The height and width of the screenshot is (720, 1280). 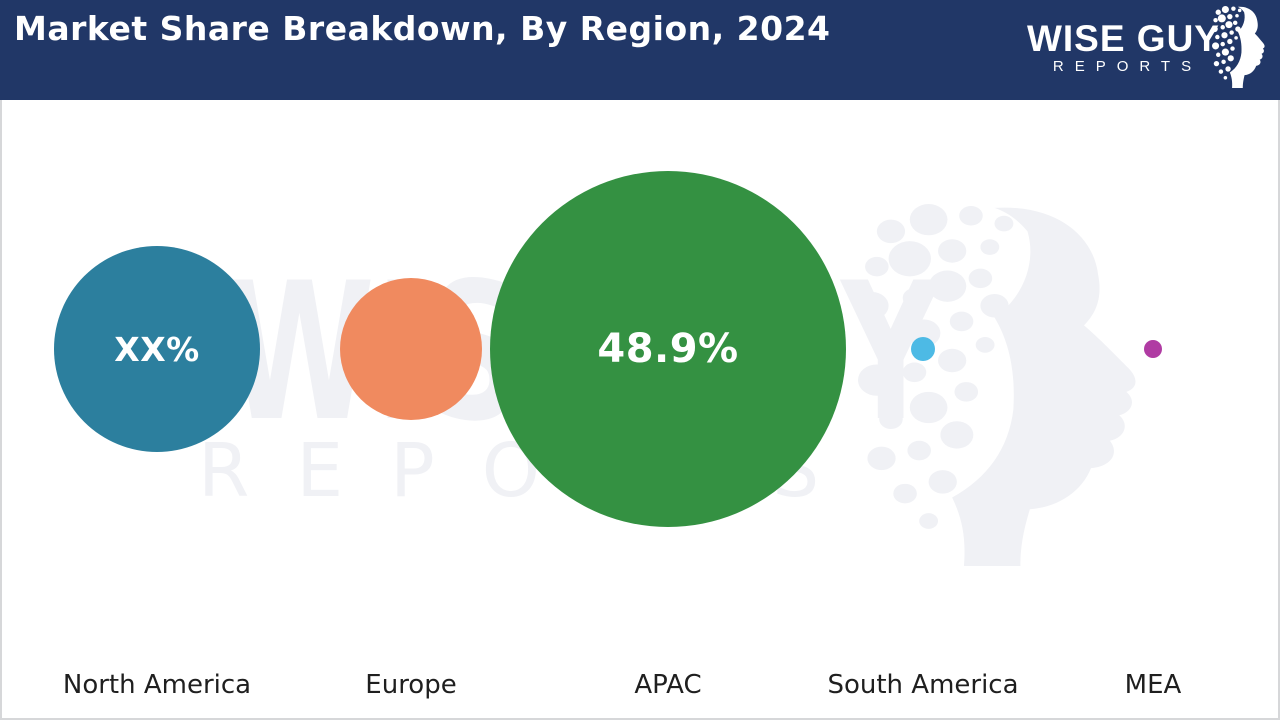 I want to click on page-title: Market Share Breakdown, By Region, 2024, so click(x=422, y=28).